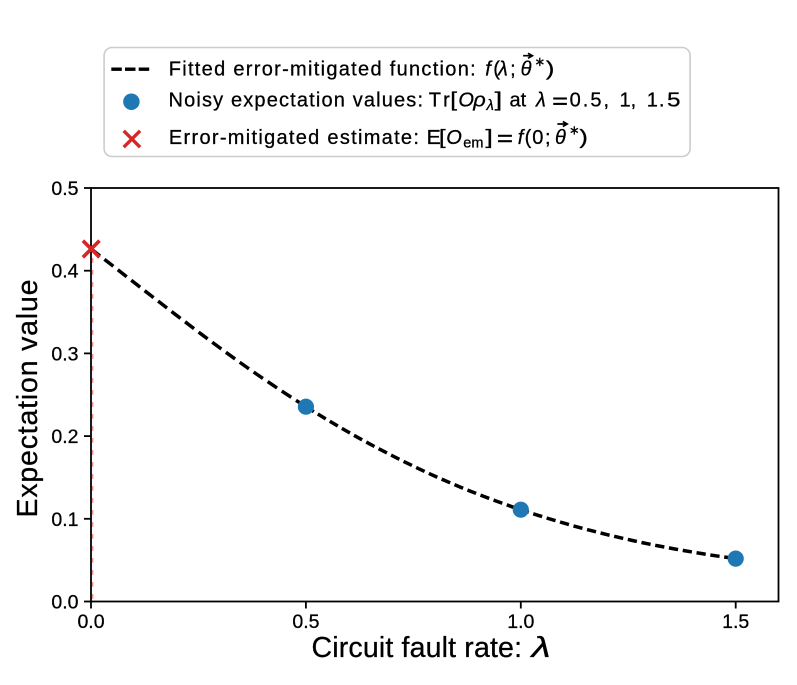 This screenshot has width=797, height=685. What do you see at coordinates (735, 622) in the screenshot?
I see `svg-text: 1.5` at bounding box center [735, 622].